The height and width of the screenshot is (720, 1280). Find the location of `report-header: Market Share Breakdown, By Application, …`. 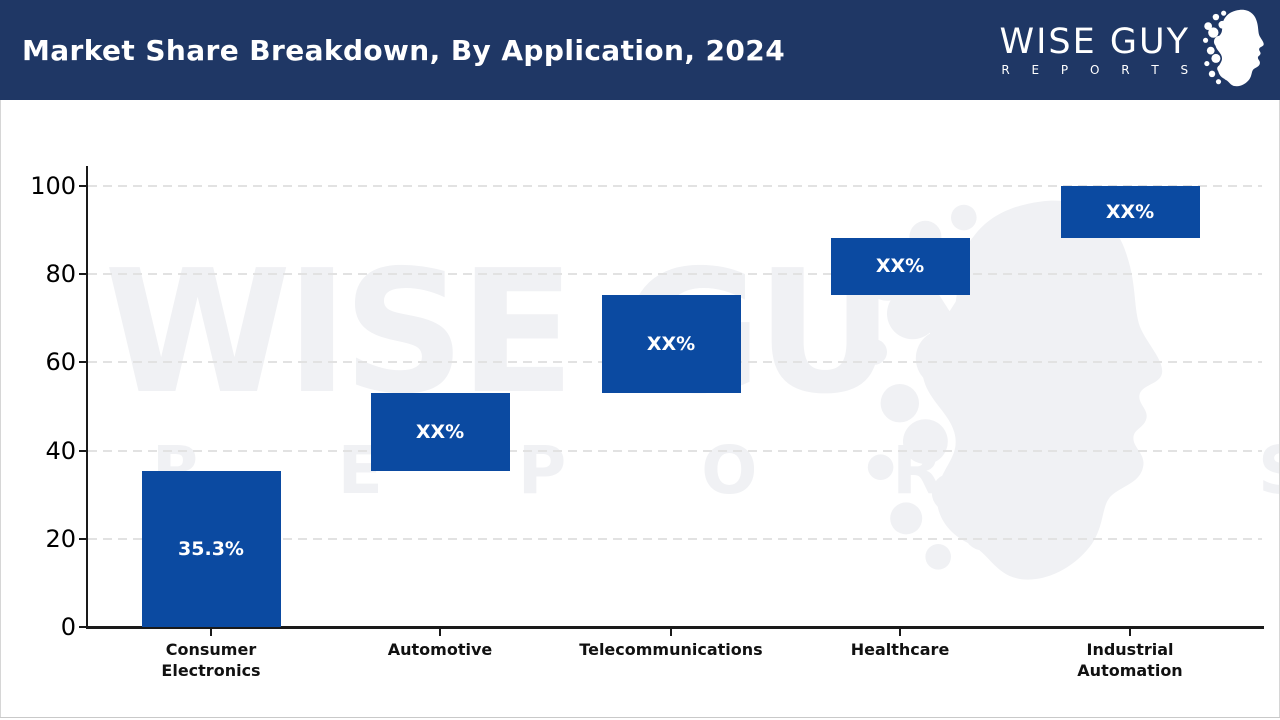

report-header: Market Share Breakdown, By Application, … is located at coordinates (640, 50).